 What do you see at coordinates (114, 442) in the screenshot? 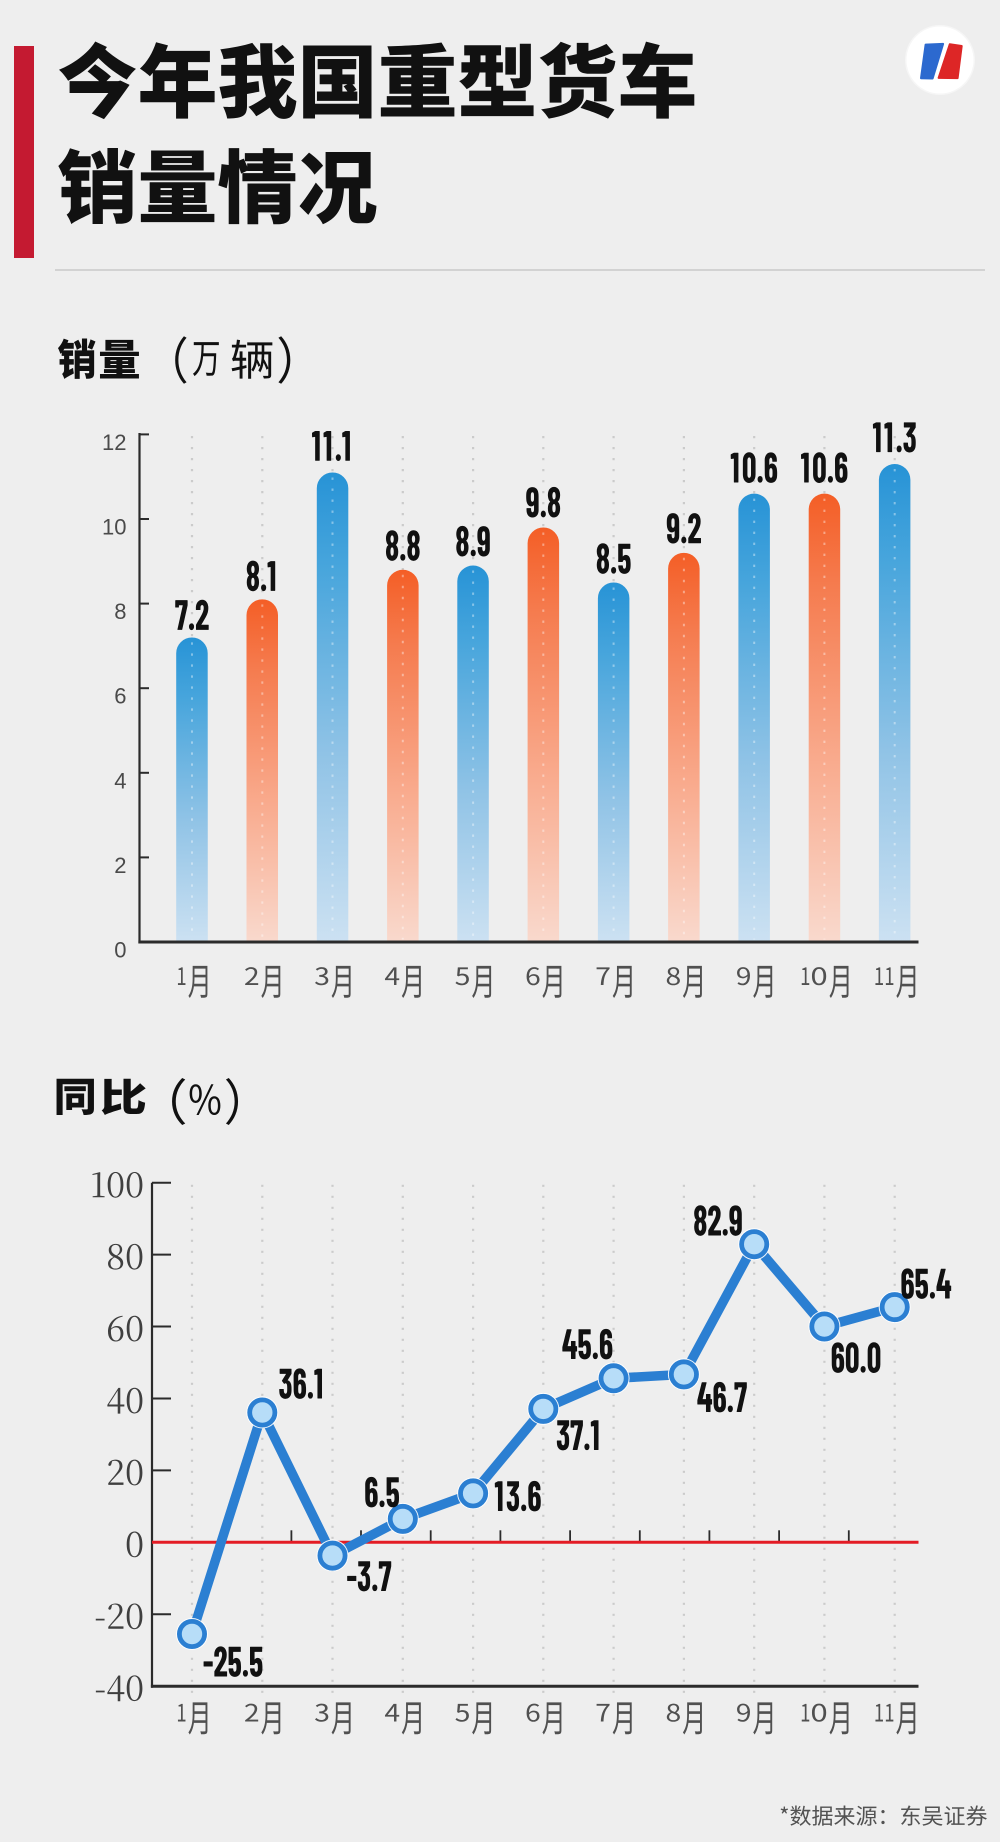
I see `svg-text: 12` at bounding box center [114, 442].